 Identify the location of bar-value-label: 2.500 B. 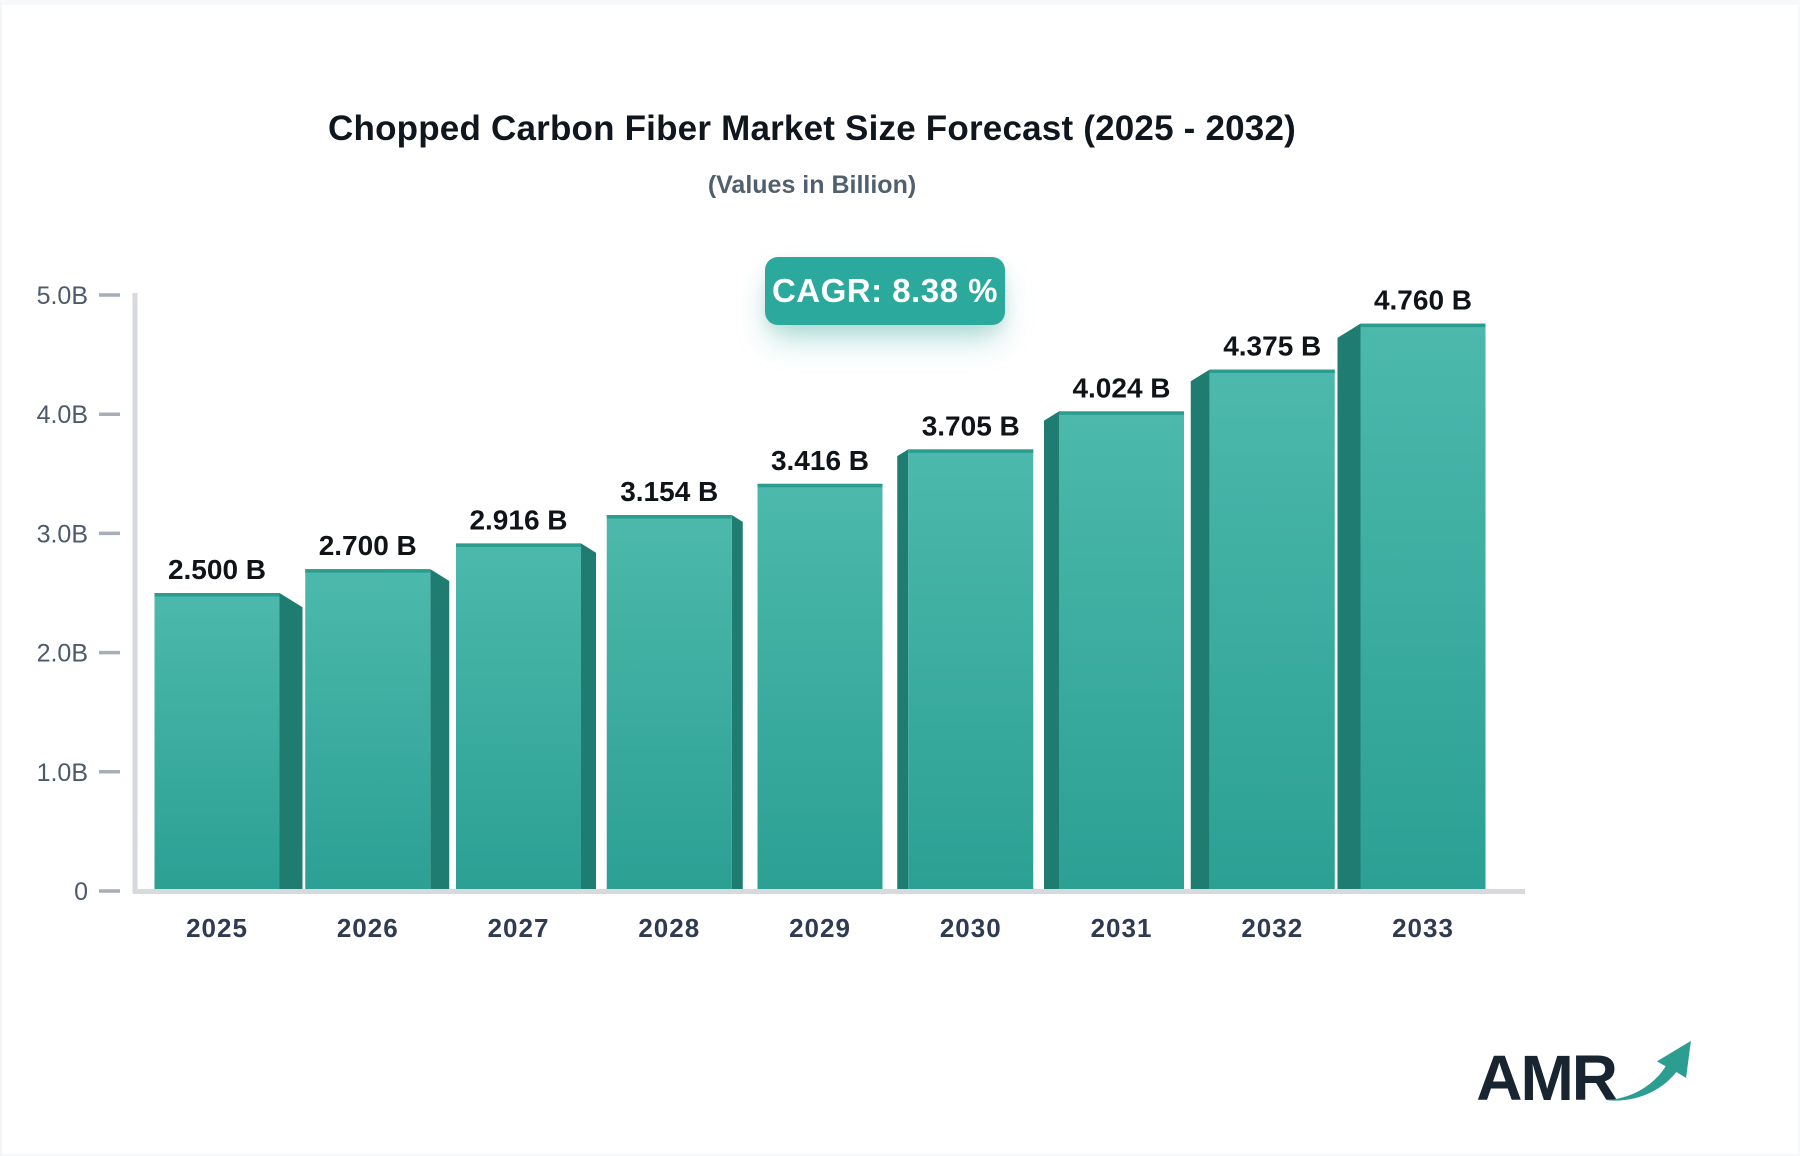
(217, 569).